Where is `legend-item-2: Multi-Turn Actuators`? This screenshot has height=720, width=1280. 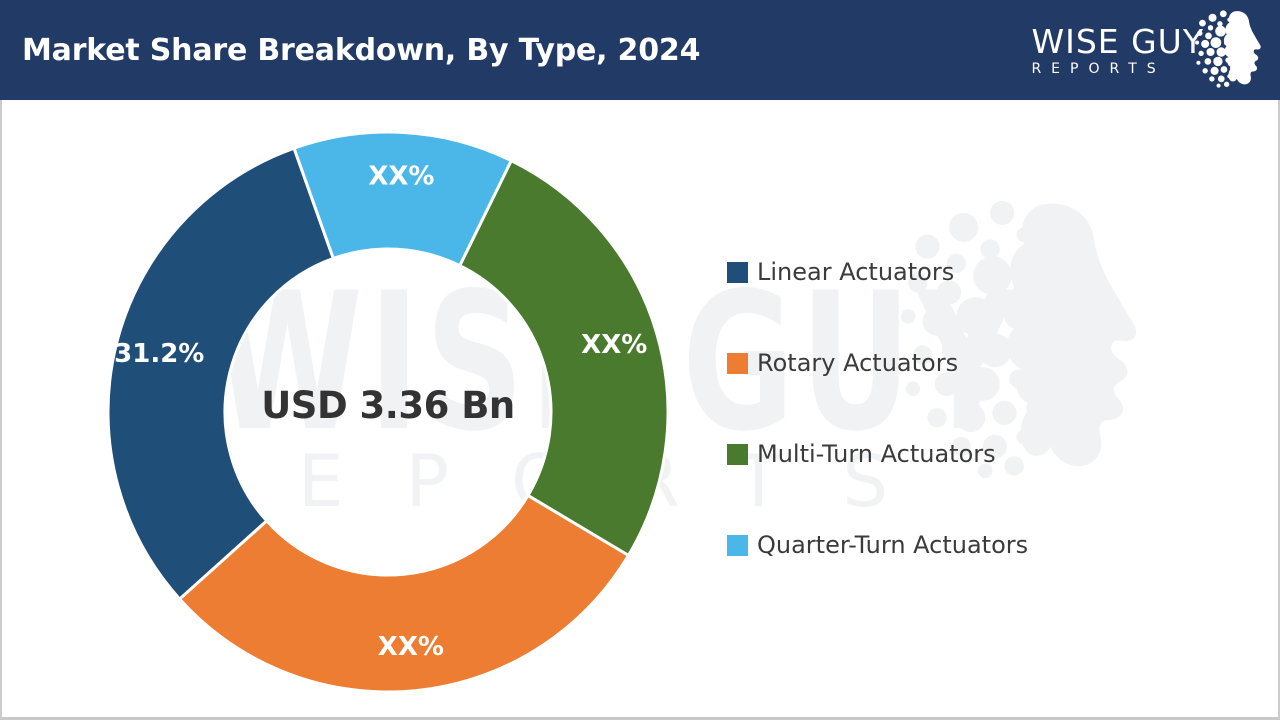 legend-item-2: Multi-Turn Actuators is located at coordinates (877, 454).